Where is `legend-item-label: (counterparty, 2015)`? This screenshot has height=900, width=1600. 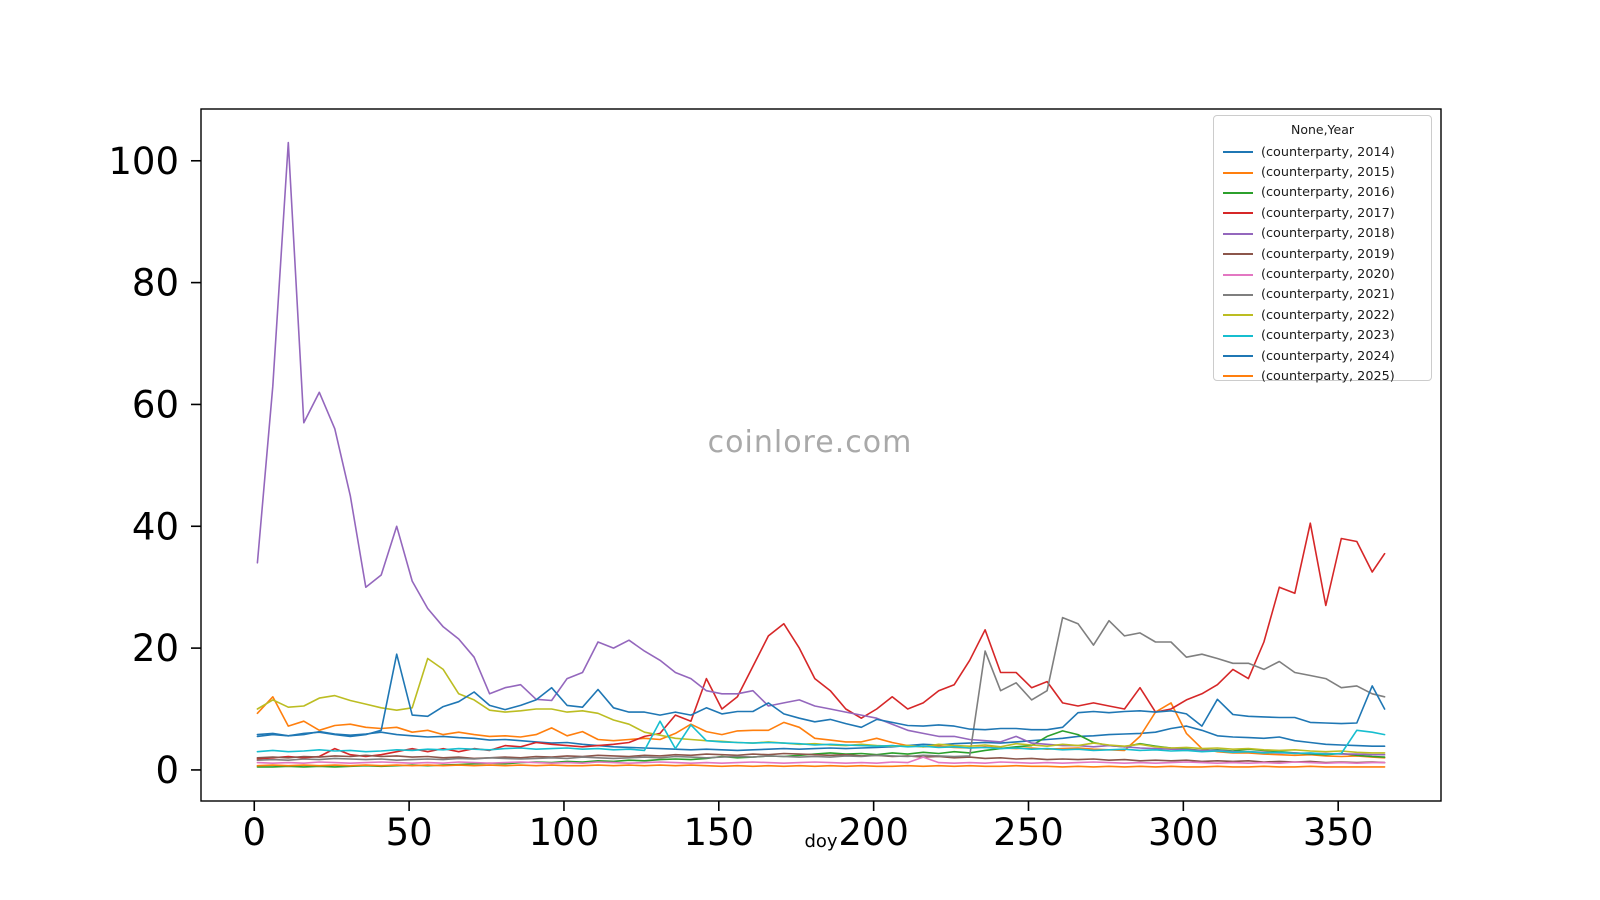 legend-item-label: (counterparty, 2015) is located at coordinates (1328, 173).